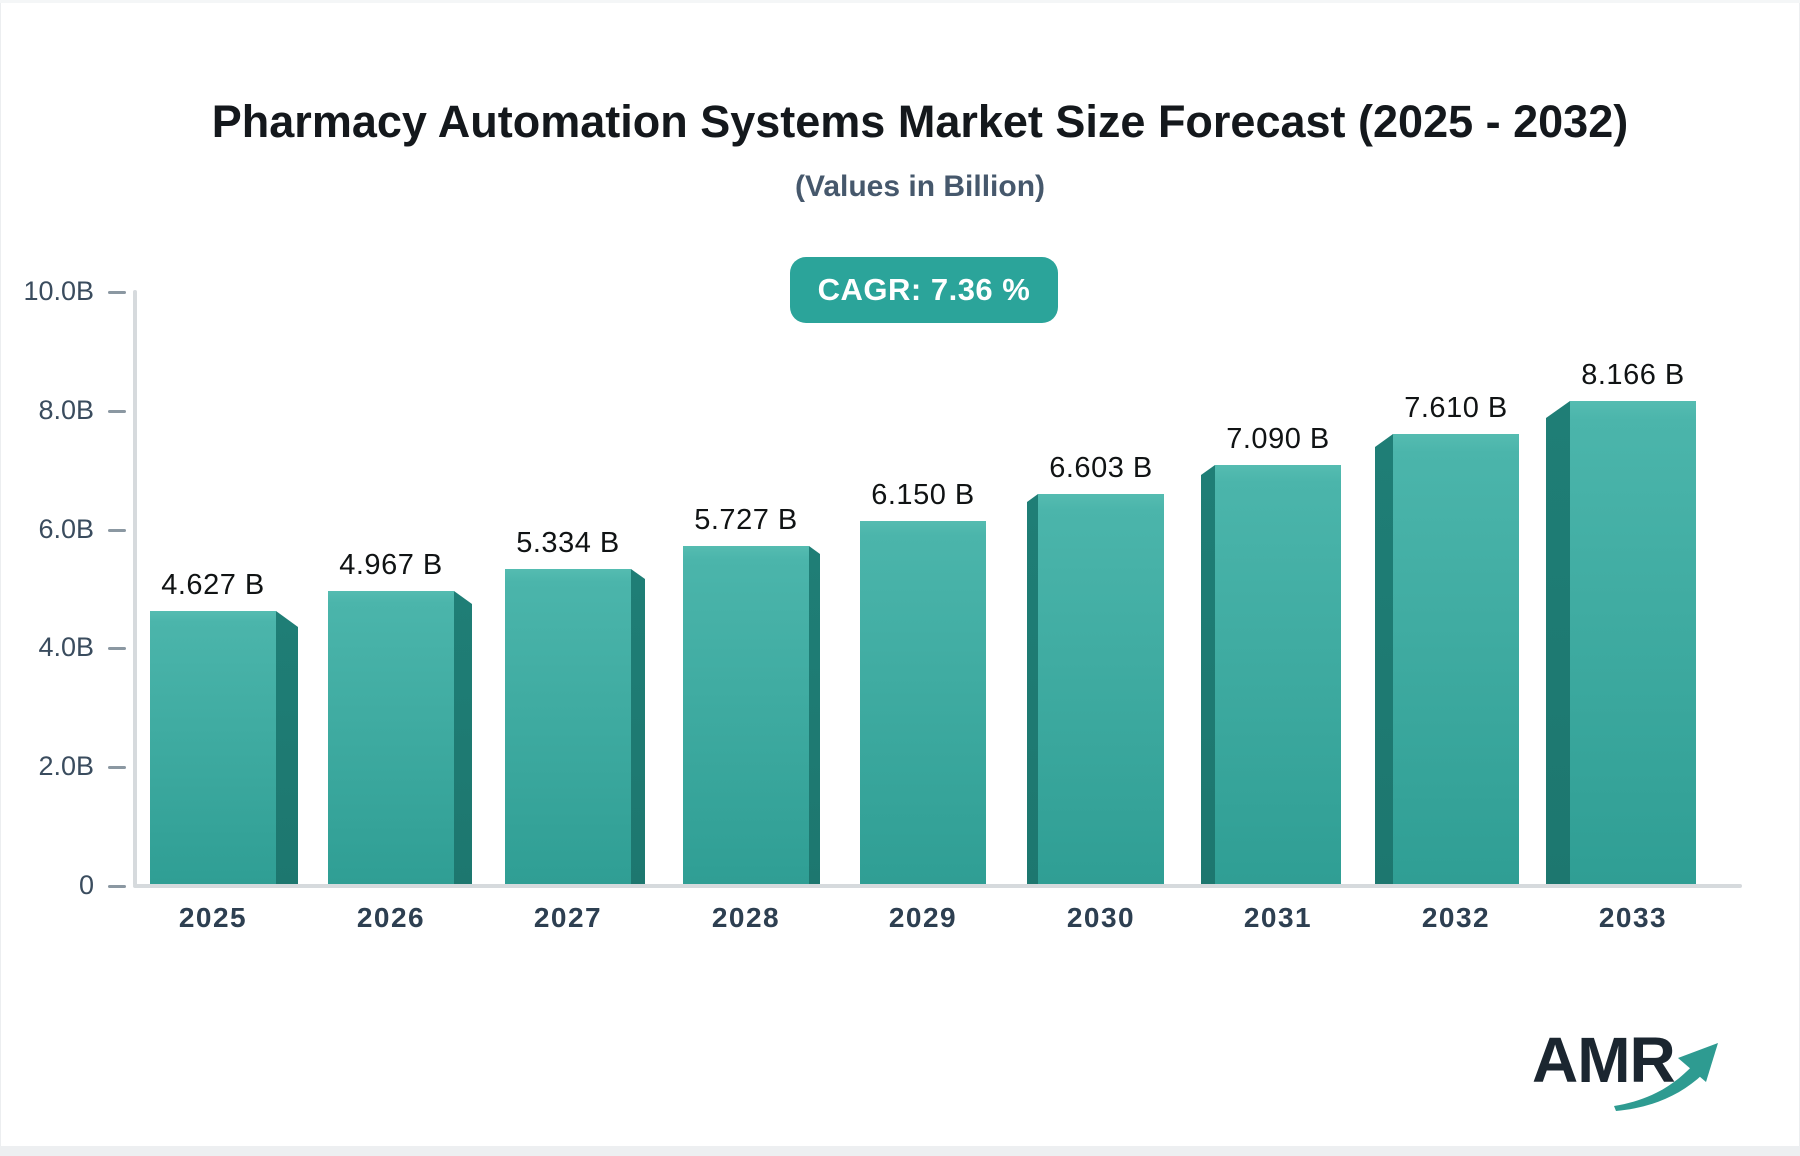  I want to click on bar-2033, so click(1633, 643).